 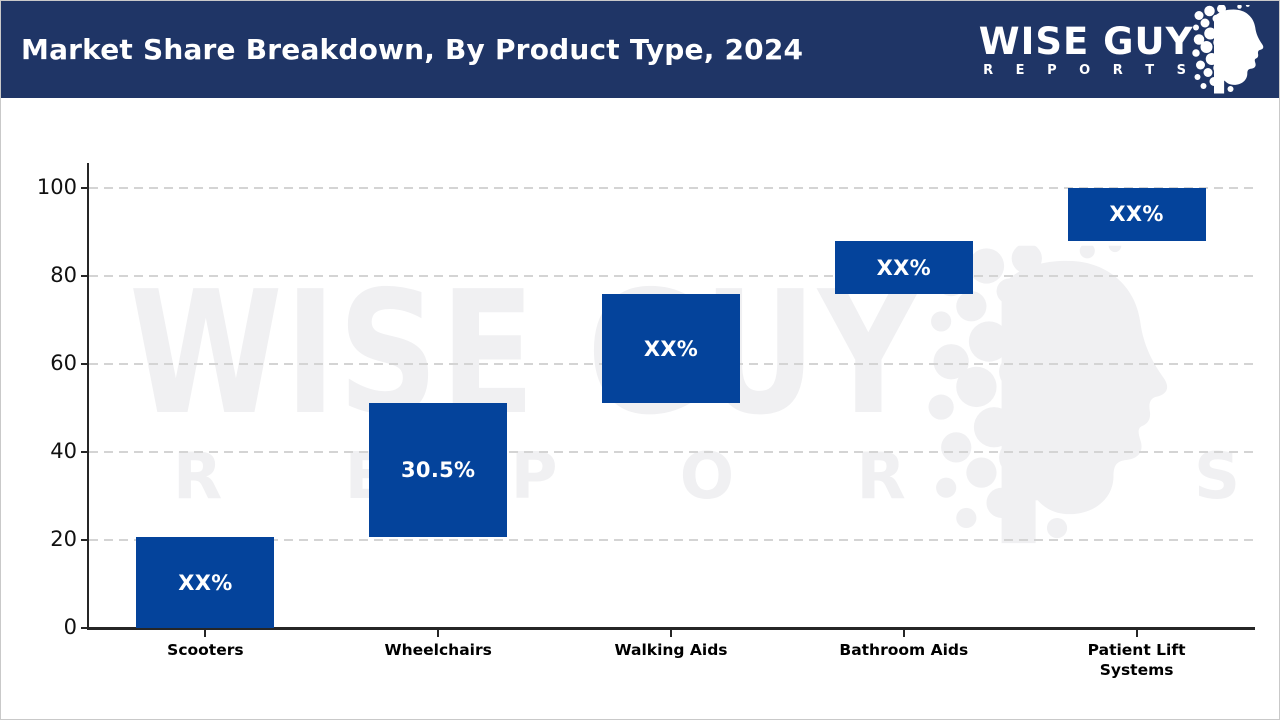 I want to click on category-label: Walking Aids, so click(x=671, y=650).